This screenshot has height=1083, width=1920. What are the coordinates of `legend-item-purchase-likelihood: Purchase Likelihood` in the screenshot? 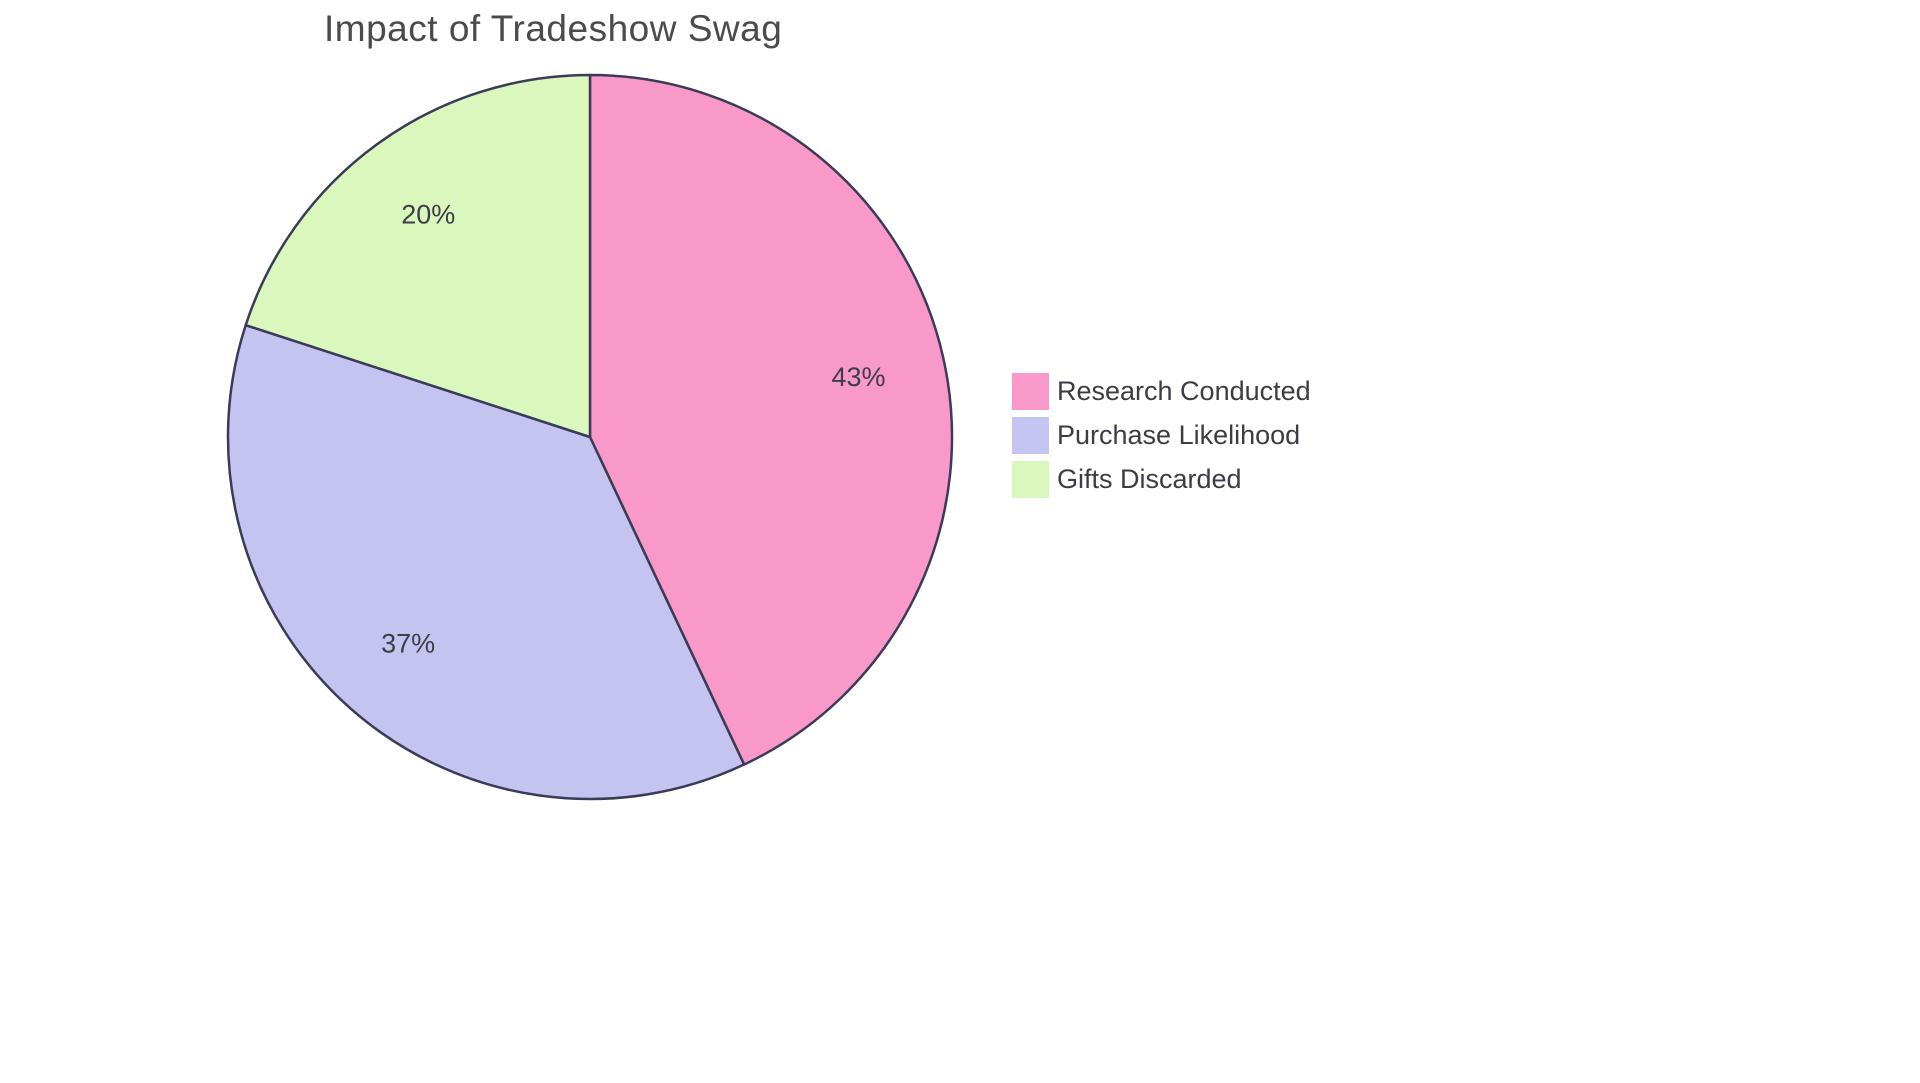 It's located at (1161, 435).